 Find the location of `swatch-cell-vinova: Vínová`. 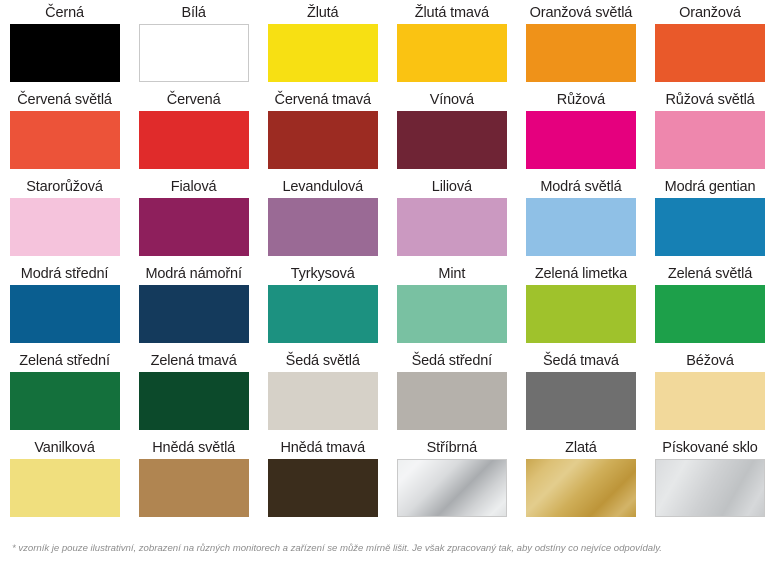

swatch-cell-vinova: Vínová is located at coordinates (451, 135).